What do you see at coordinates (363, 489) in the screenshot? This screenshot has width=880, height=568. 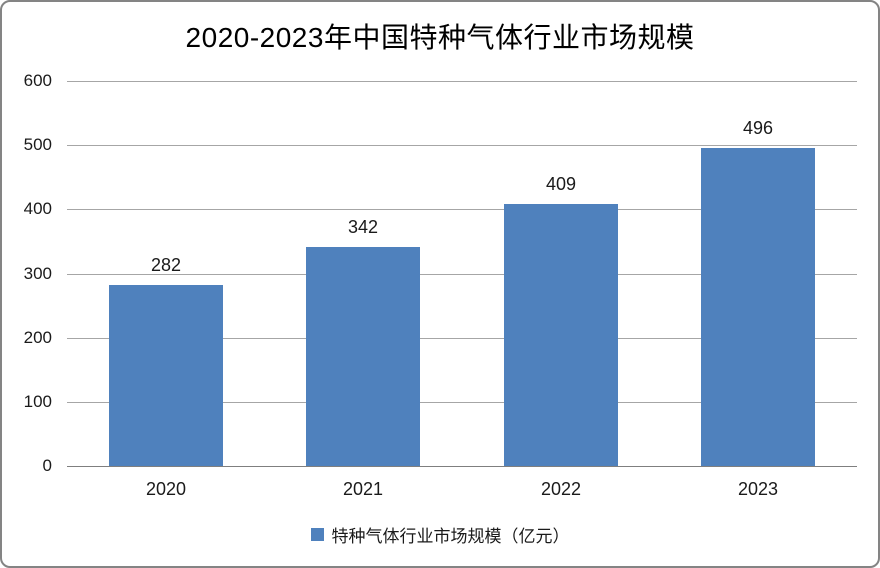 I see `x-axis-label-2021: 2021` at bounding box center [363, 489].